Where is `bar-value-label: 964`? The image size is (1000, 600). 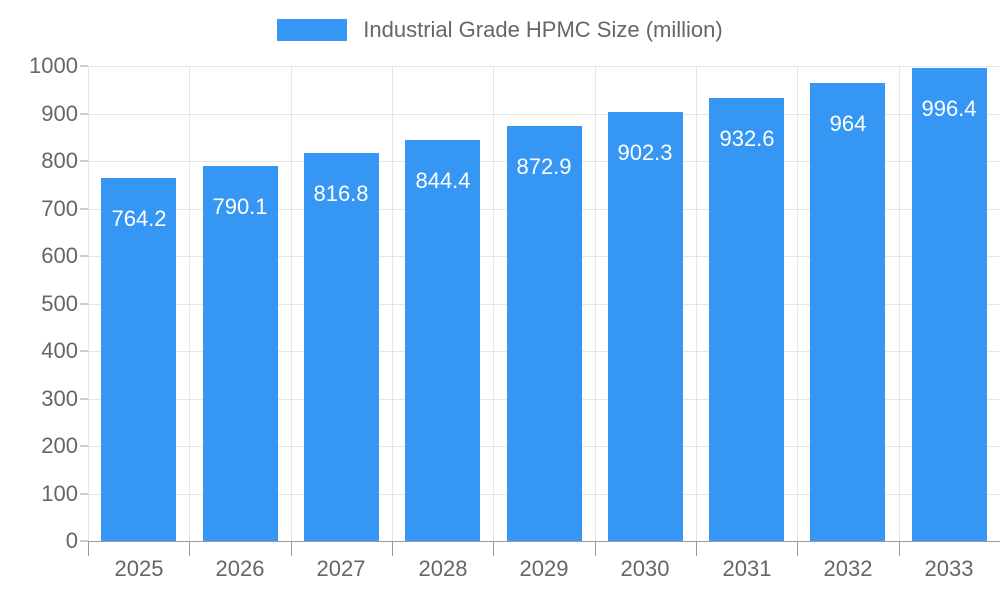
bar-value-label: 964 is located at coordinates (848, 124).